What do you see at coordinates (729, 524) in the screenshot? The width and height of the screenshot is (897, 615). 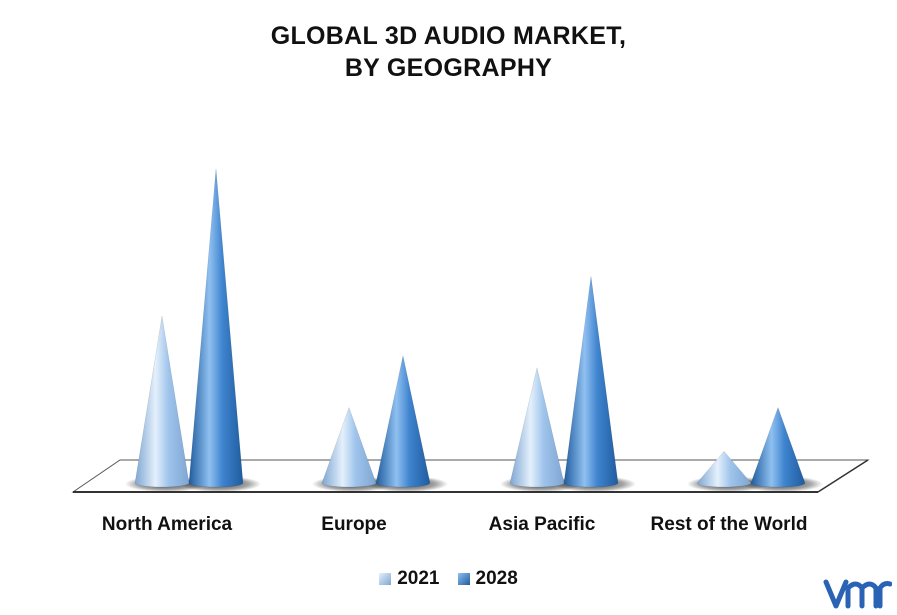 I see `x-tick-label: Rest of the World` at bounding box center [729, 524].